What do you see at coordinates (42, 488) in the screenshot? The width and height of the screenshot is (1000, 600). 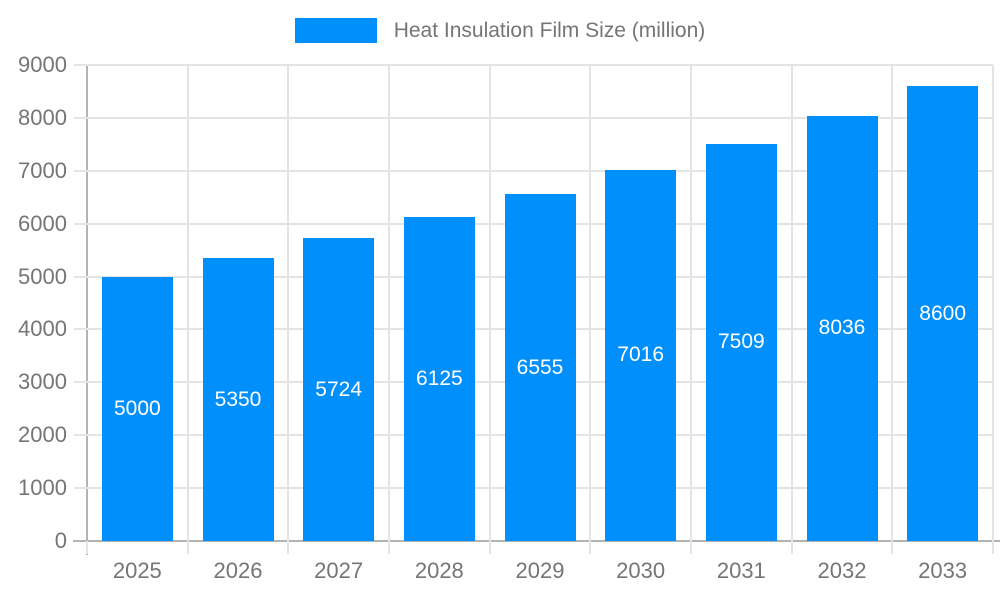 I see `y-axis-tick-label: 1000` at bounding box center [42, 488].